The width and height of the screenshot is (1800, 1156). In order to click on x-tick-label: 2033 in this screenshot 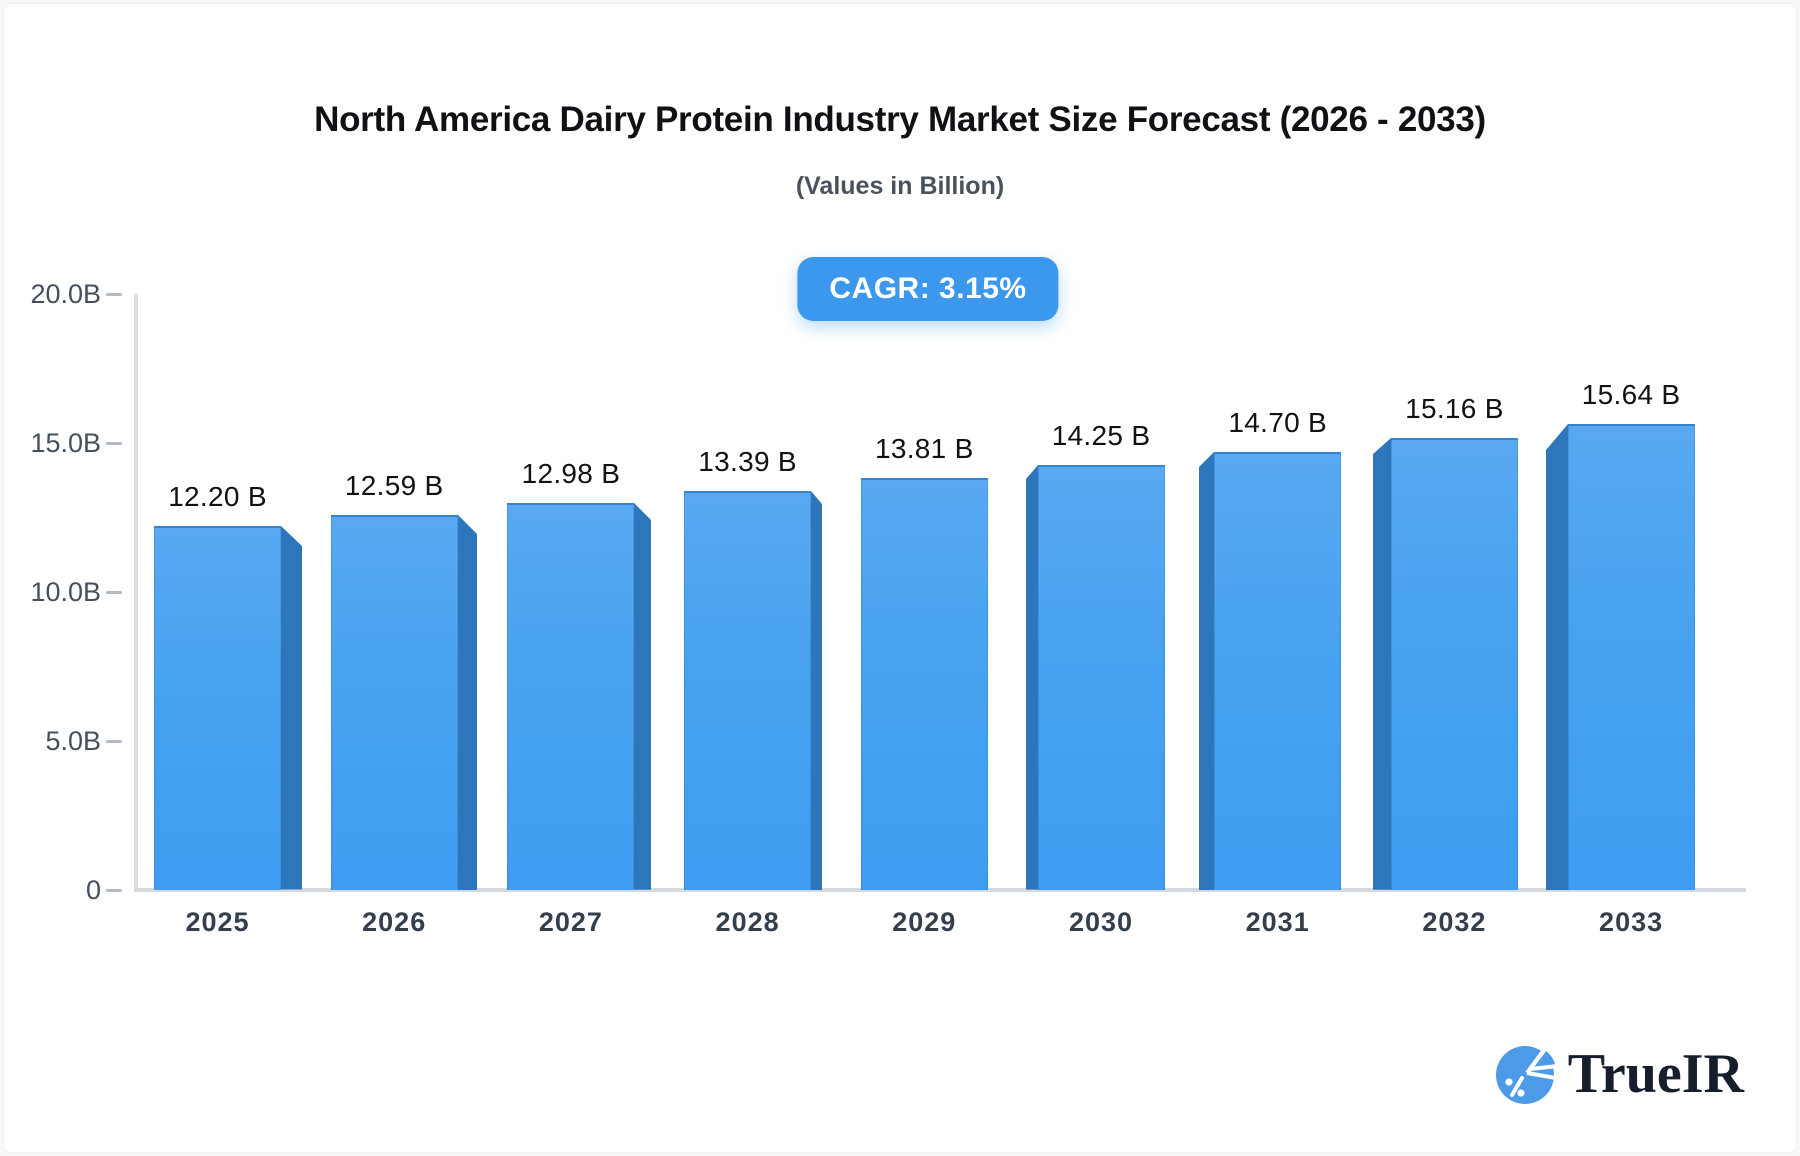, I will do `click(1631, 922)`.